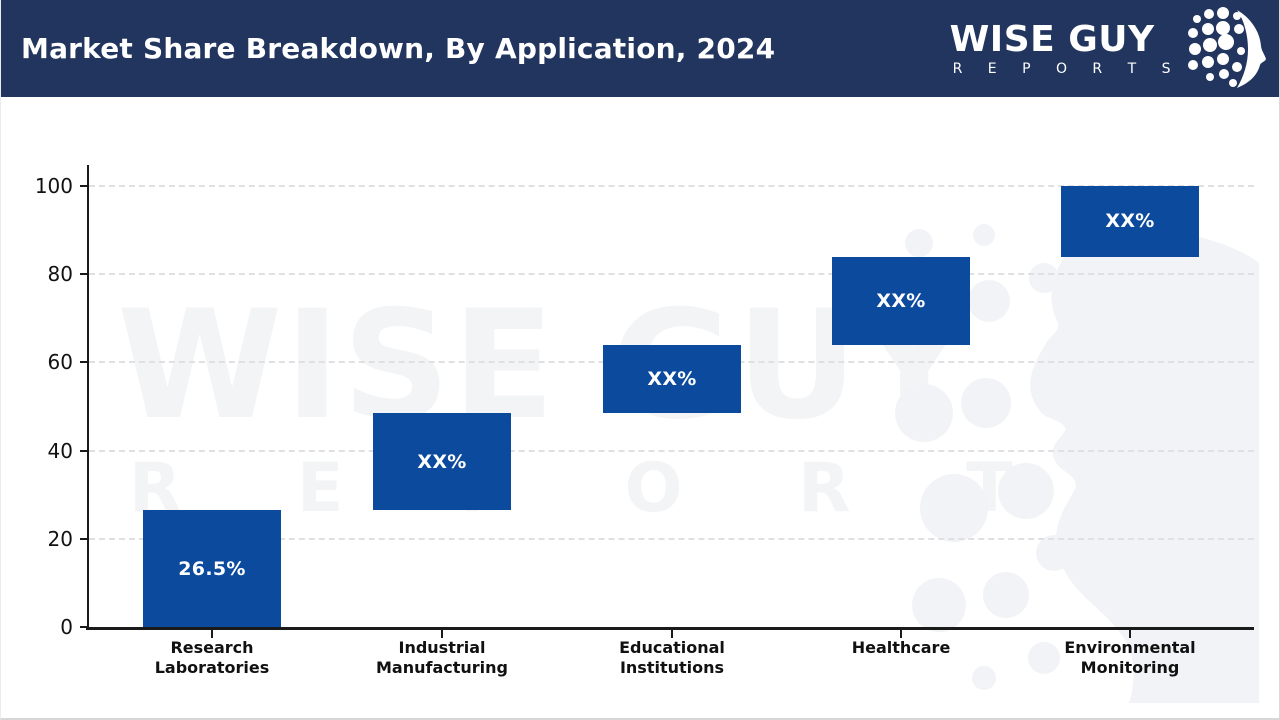  I want to click on x-category-label-line: Manufacturing, so click(442, 667).